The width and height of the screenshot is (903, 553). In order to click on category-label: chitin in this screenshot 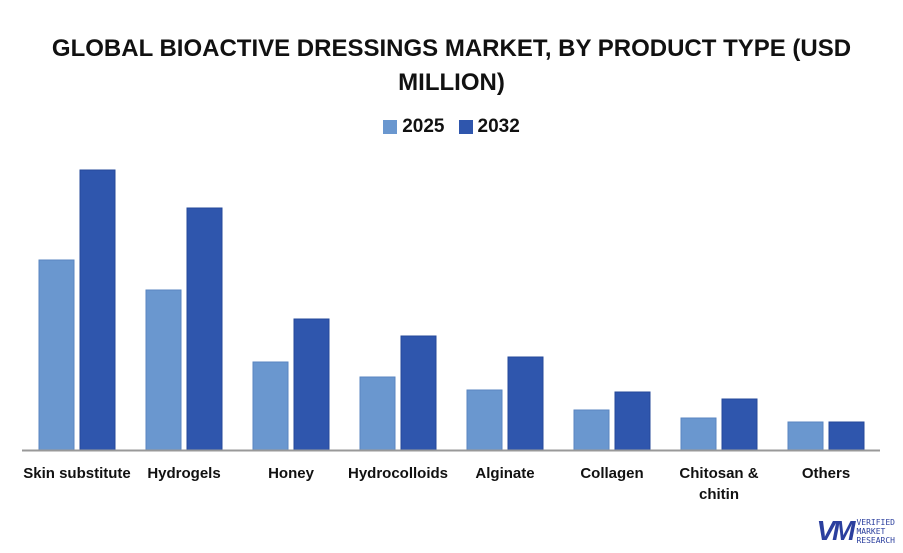, I will do `click(719, 494)`.